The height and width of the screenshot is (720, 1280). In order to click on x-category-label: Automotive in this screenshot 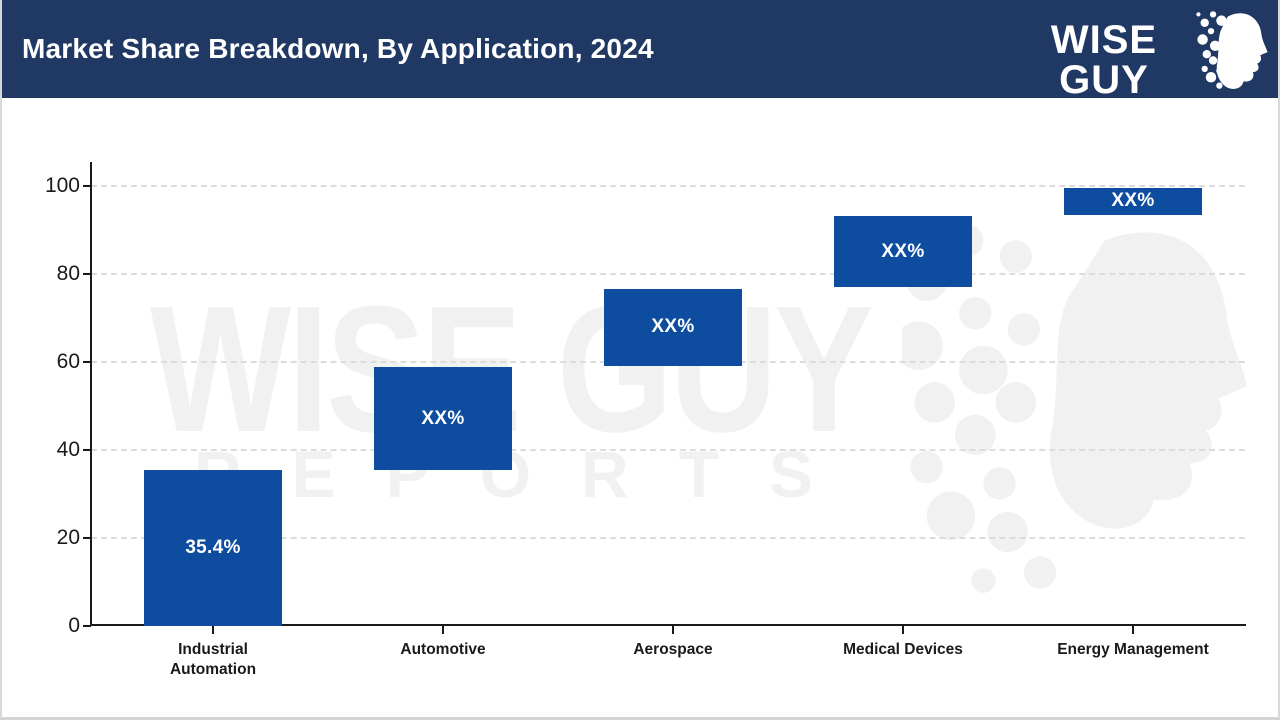, I will do `click(443, 649)`.